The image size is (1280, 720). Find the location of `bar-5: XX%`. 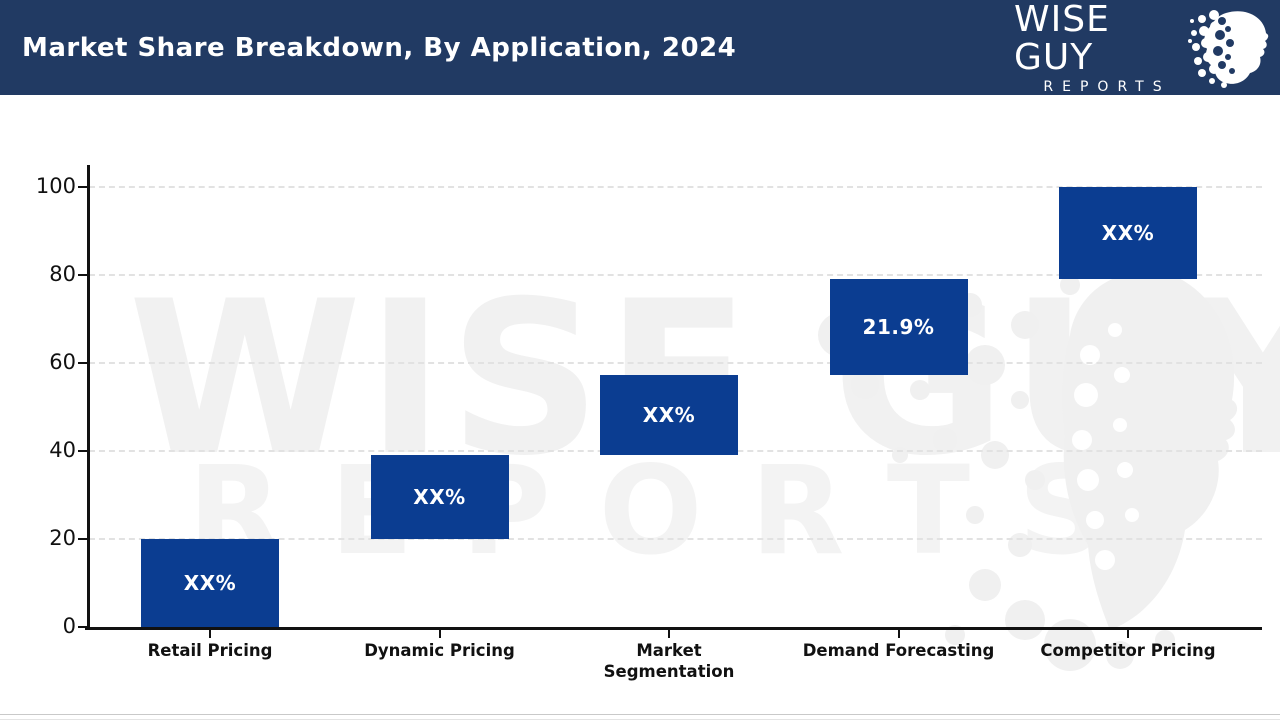

bar-5: XX% is located at coordinates (1128, 233).